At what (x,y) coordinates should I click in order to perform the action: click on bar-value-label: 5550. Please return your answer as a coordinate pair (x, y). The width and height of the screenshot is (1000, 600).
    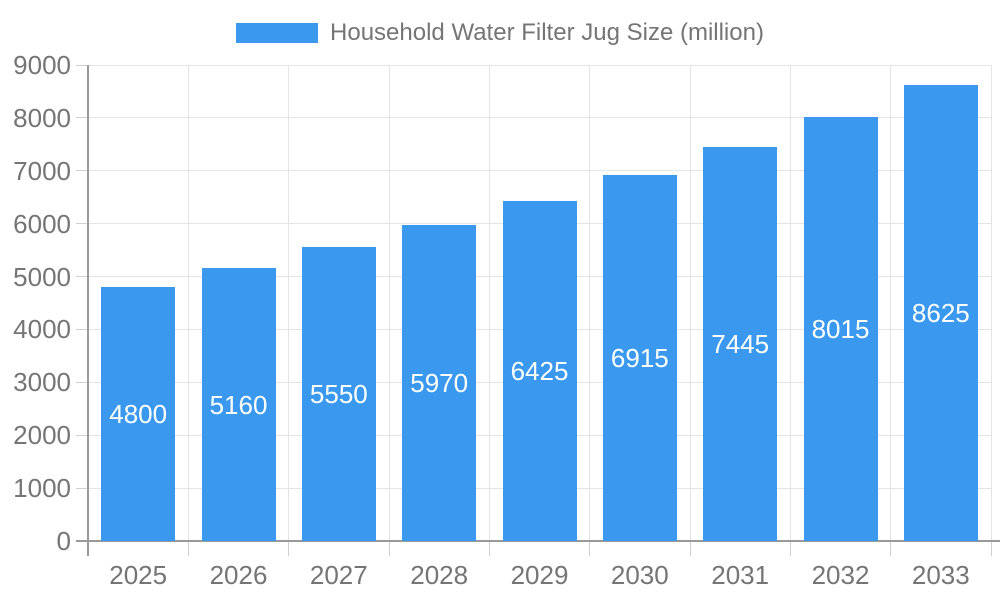
    Looking at the image, I should click on (338, 394).